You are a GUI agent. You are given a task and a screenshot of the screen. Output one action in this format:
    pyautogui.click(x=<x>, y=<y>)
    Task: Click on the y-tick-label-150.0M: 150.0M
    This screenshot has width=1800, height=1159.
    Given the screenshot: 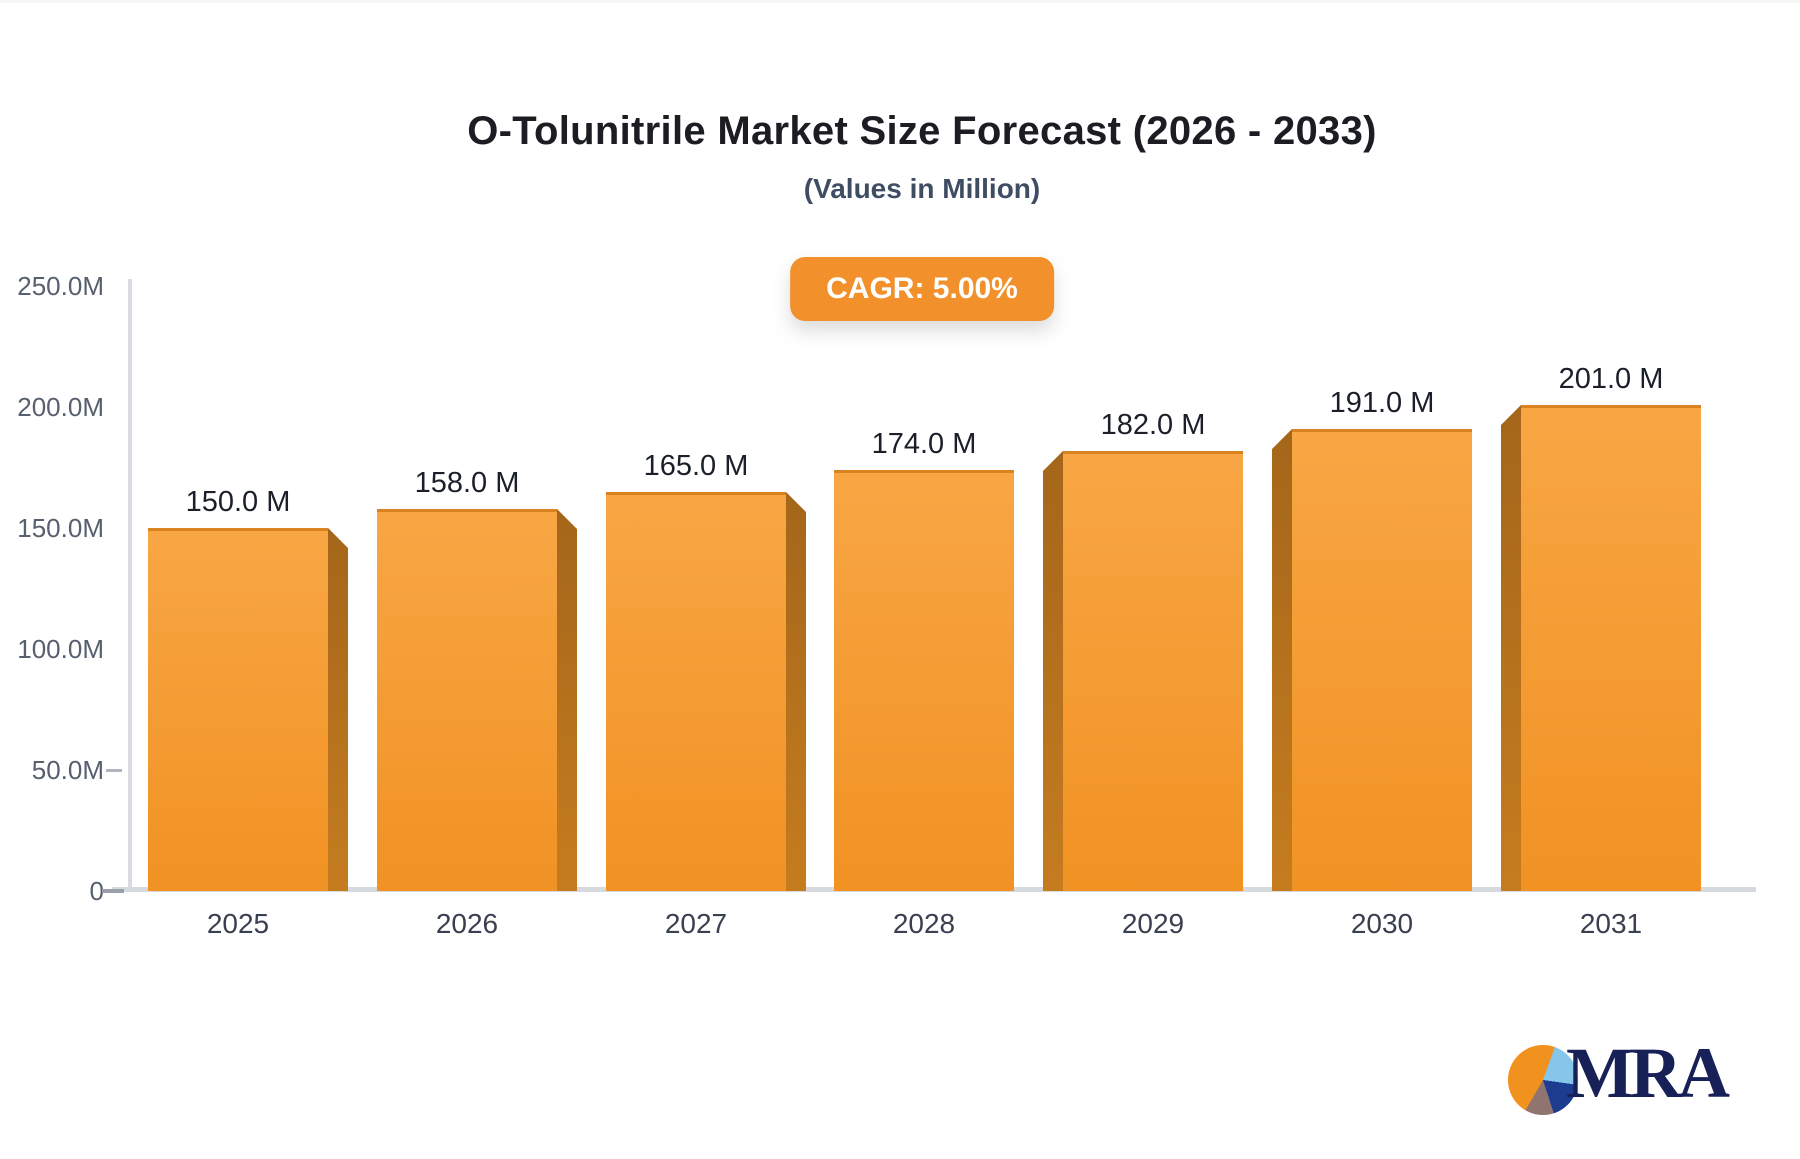 What is the action you would take?
    pyautogui.click(x=60, y=528)
    